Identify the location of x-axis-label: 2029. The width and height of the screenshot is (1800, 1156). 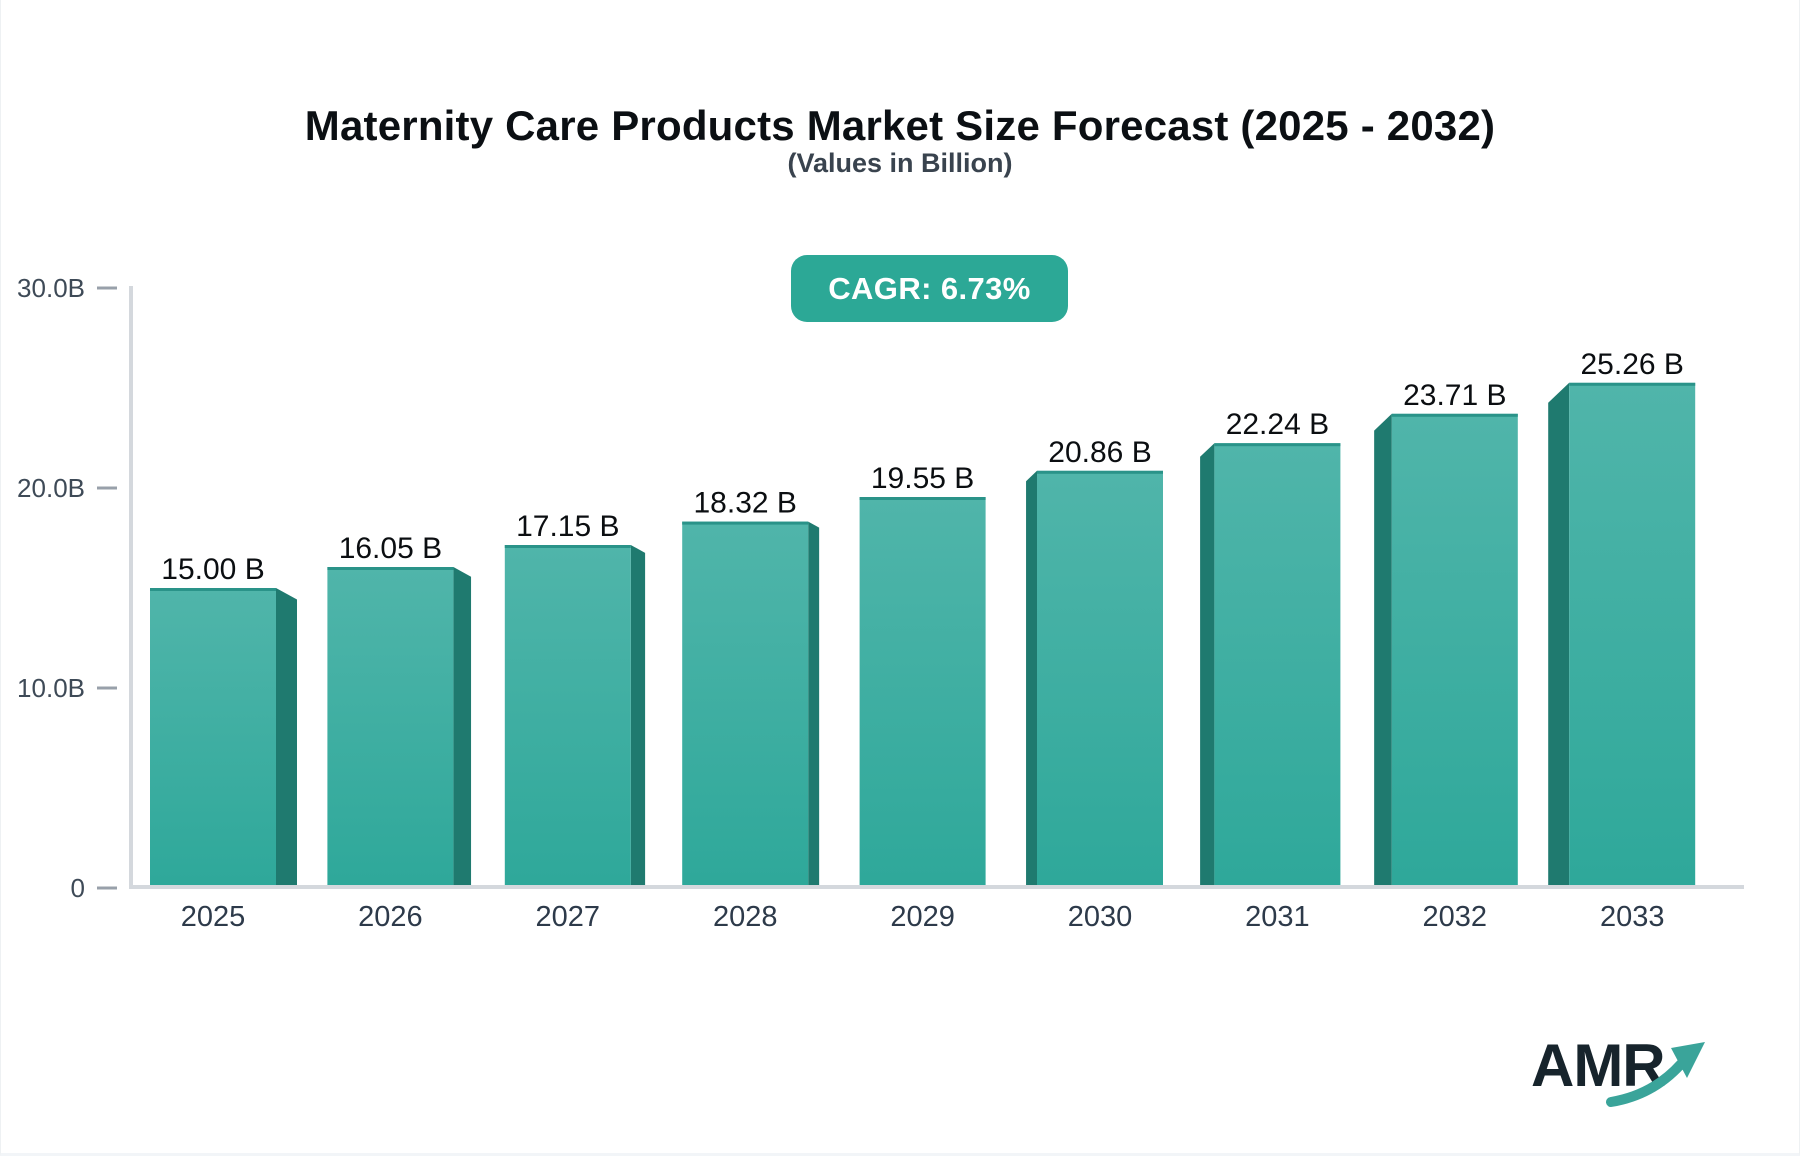
(922, 917).